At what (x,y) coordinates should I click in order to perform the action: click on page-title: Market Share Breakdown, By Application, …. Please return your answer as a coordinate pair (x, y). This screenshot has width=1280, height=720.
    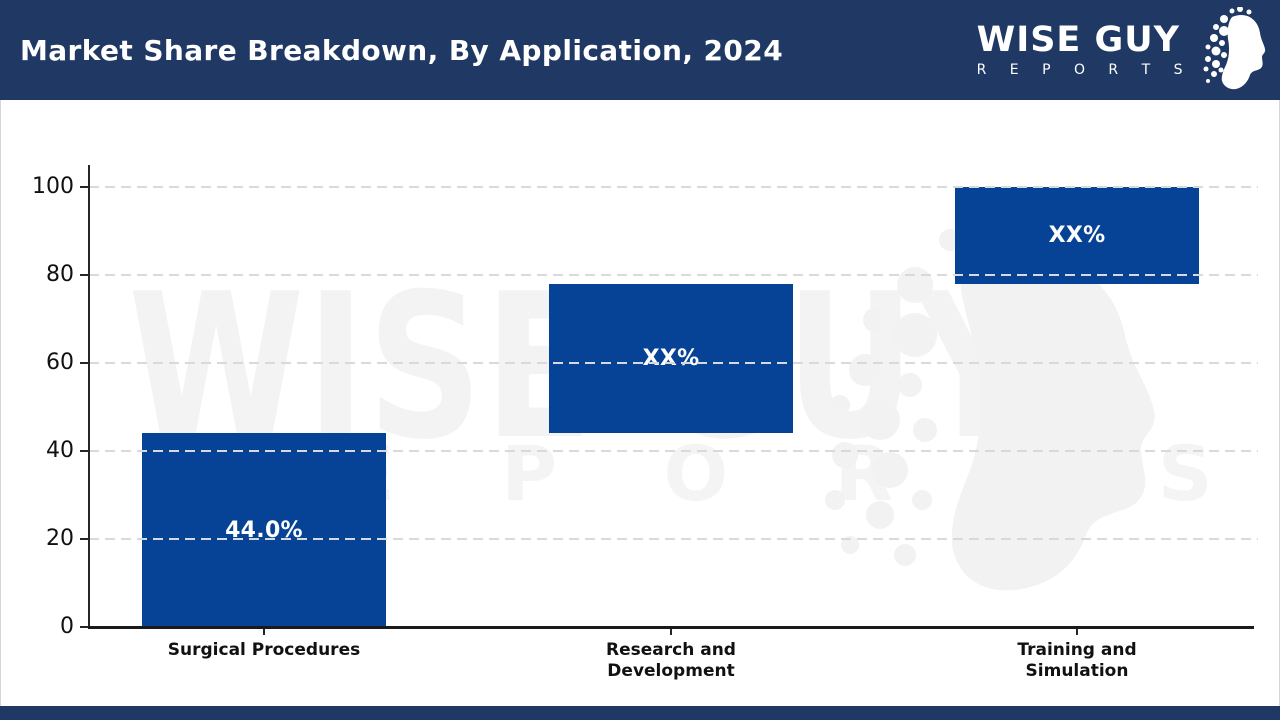
    Looking at the image, I should click on (402, 50).